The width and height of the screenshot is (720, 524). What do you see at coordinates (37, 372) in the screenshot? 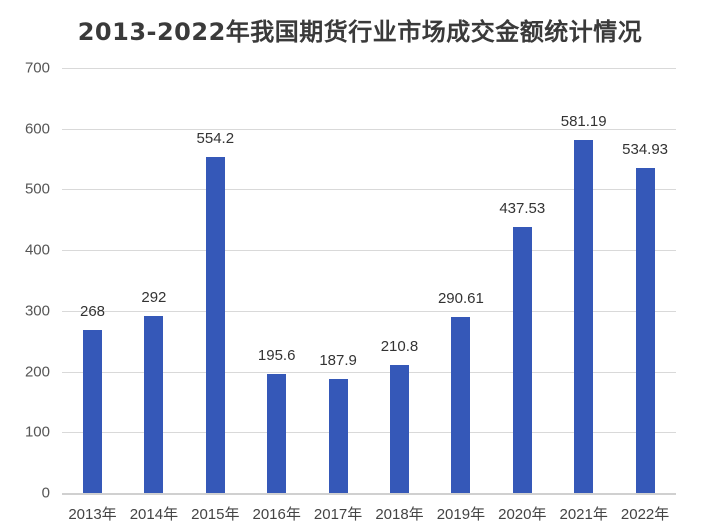
I see `y-axis-tick-label: 200` at bounding box center [37, 372].